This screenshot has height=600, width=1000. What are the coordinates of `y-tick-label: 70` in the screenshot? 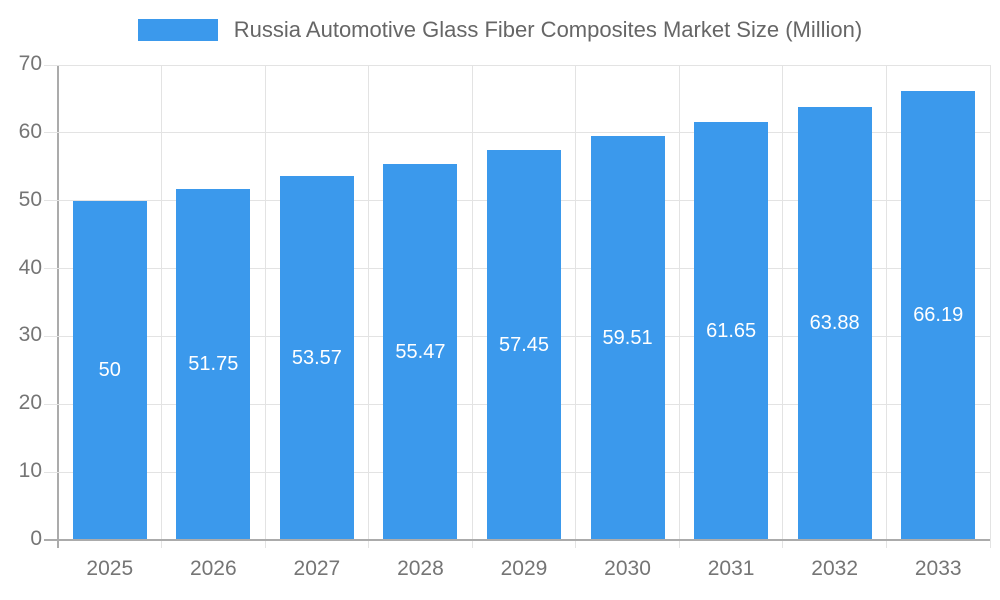 It's located at (30, 64).